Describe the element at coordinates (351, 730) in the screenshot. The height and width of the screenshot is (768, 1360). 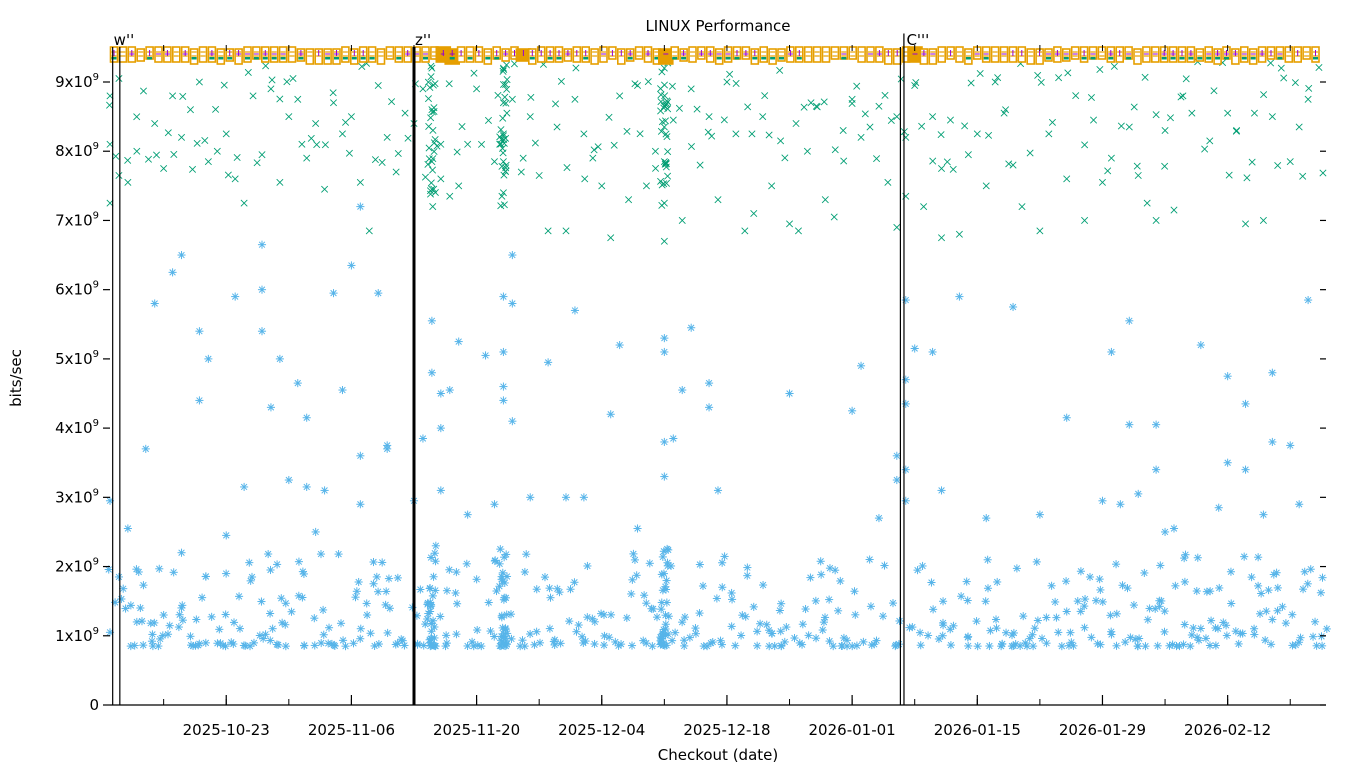
I see `x-tick-label: 2025-11-06` at that location.